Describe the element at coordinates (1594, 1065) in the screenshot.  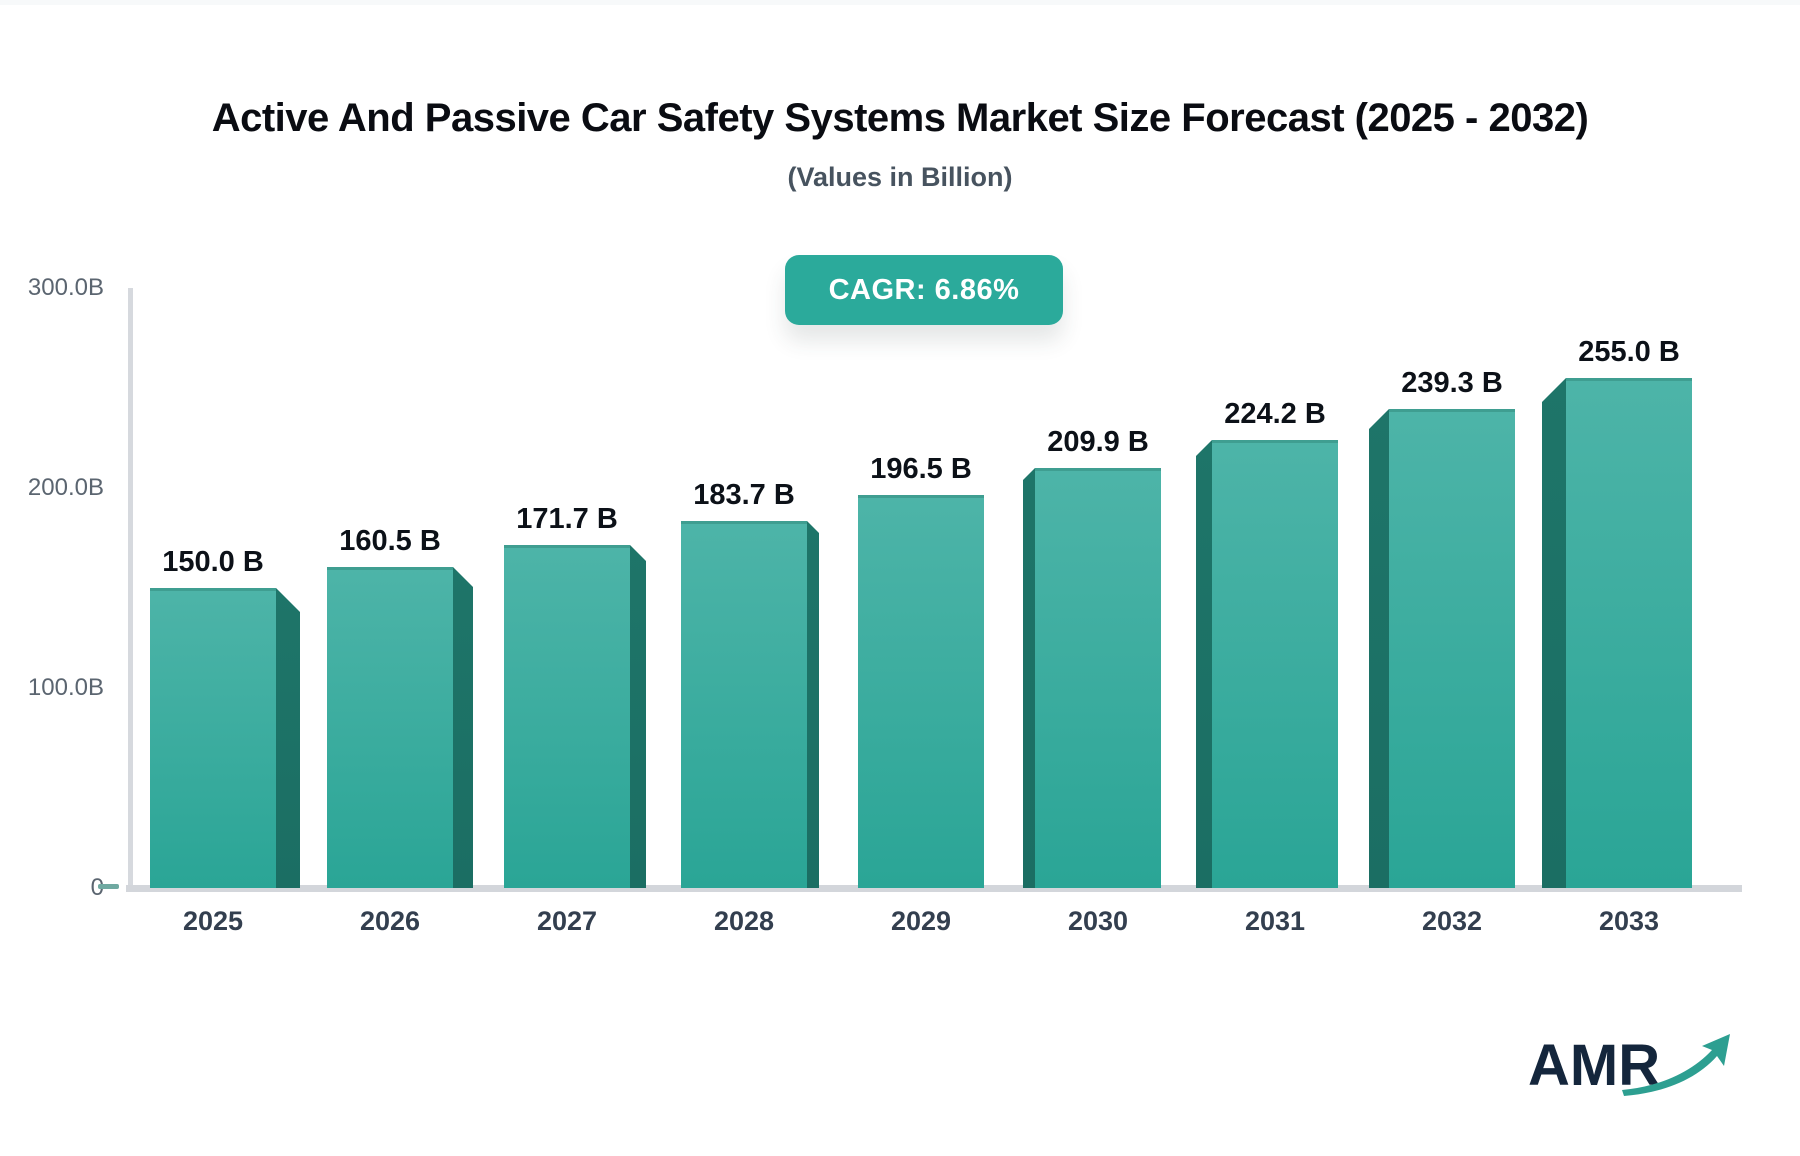
I see `amr-logo-text: AMR` at that location.